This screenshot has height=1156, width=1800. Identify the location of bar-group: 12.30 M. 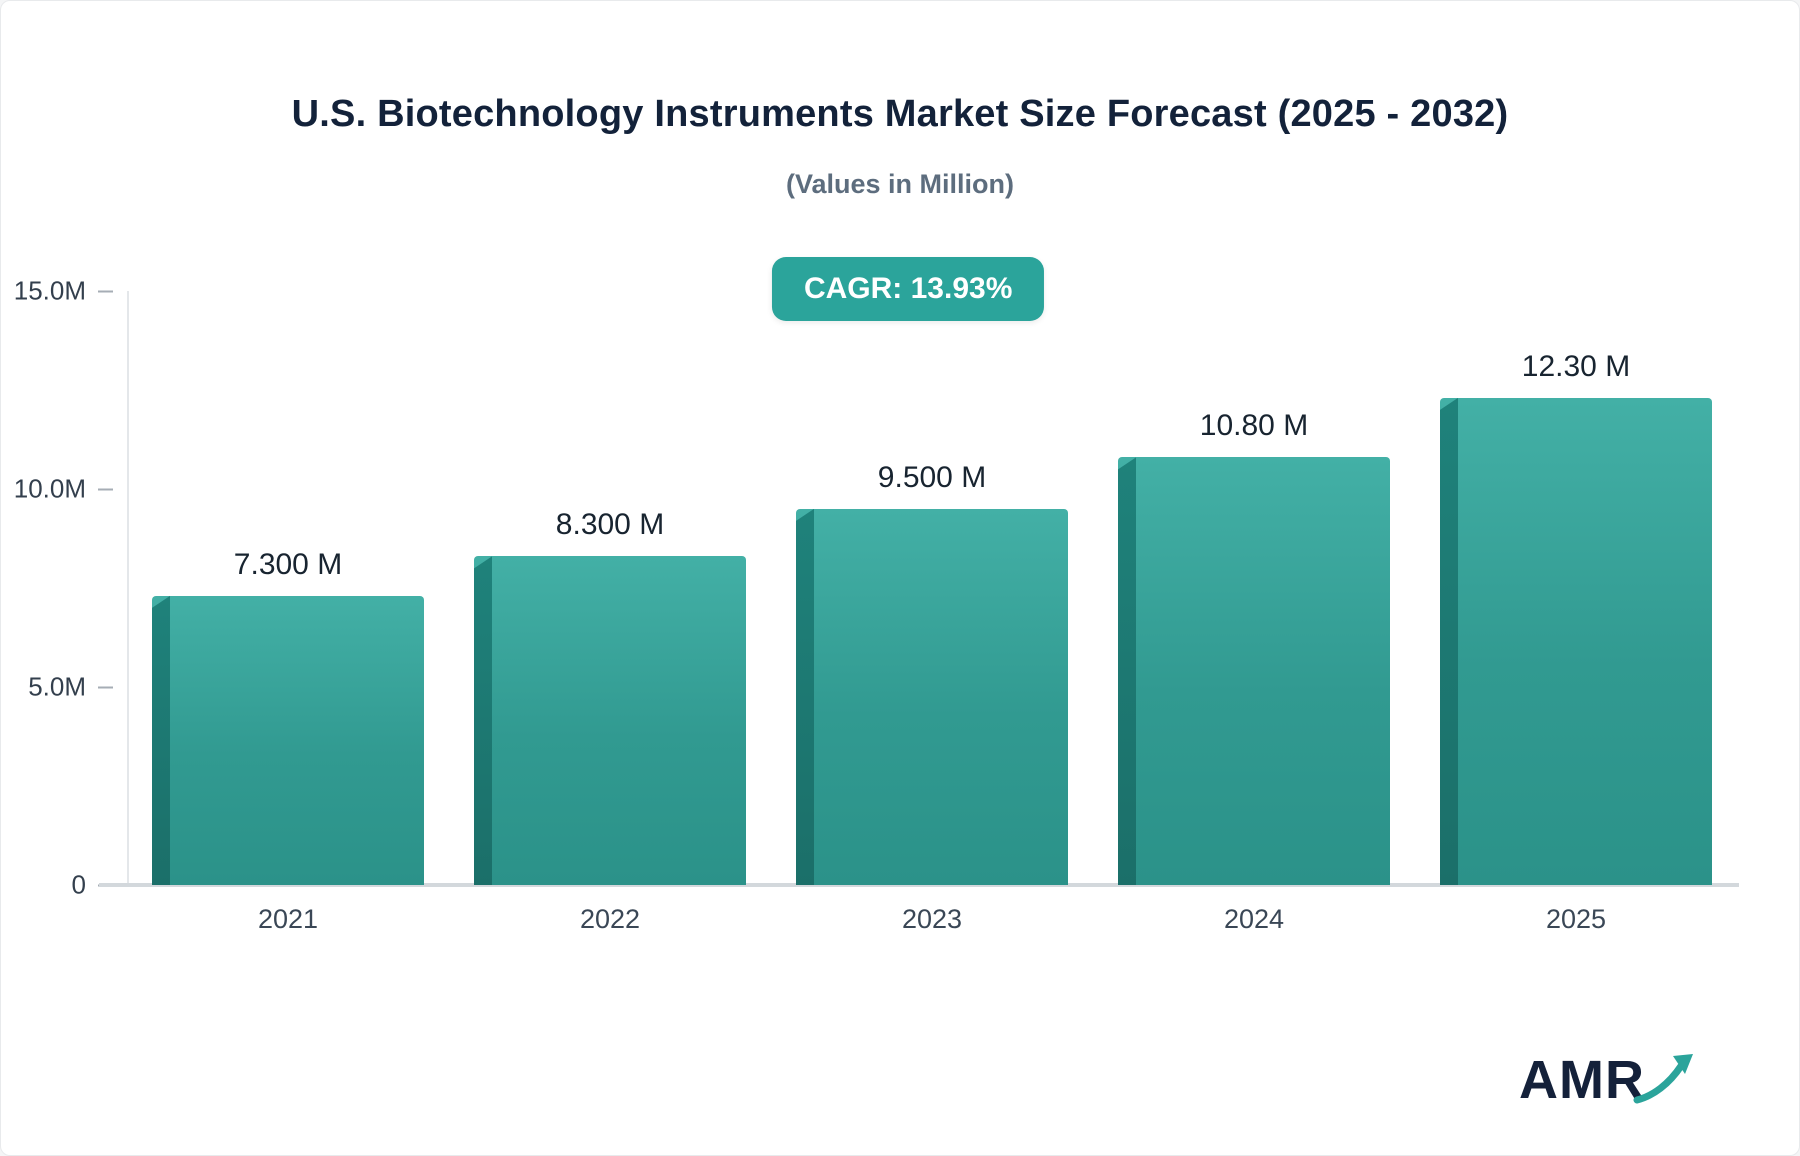
(1576, 588).